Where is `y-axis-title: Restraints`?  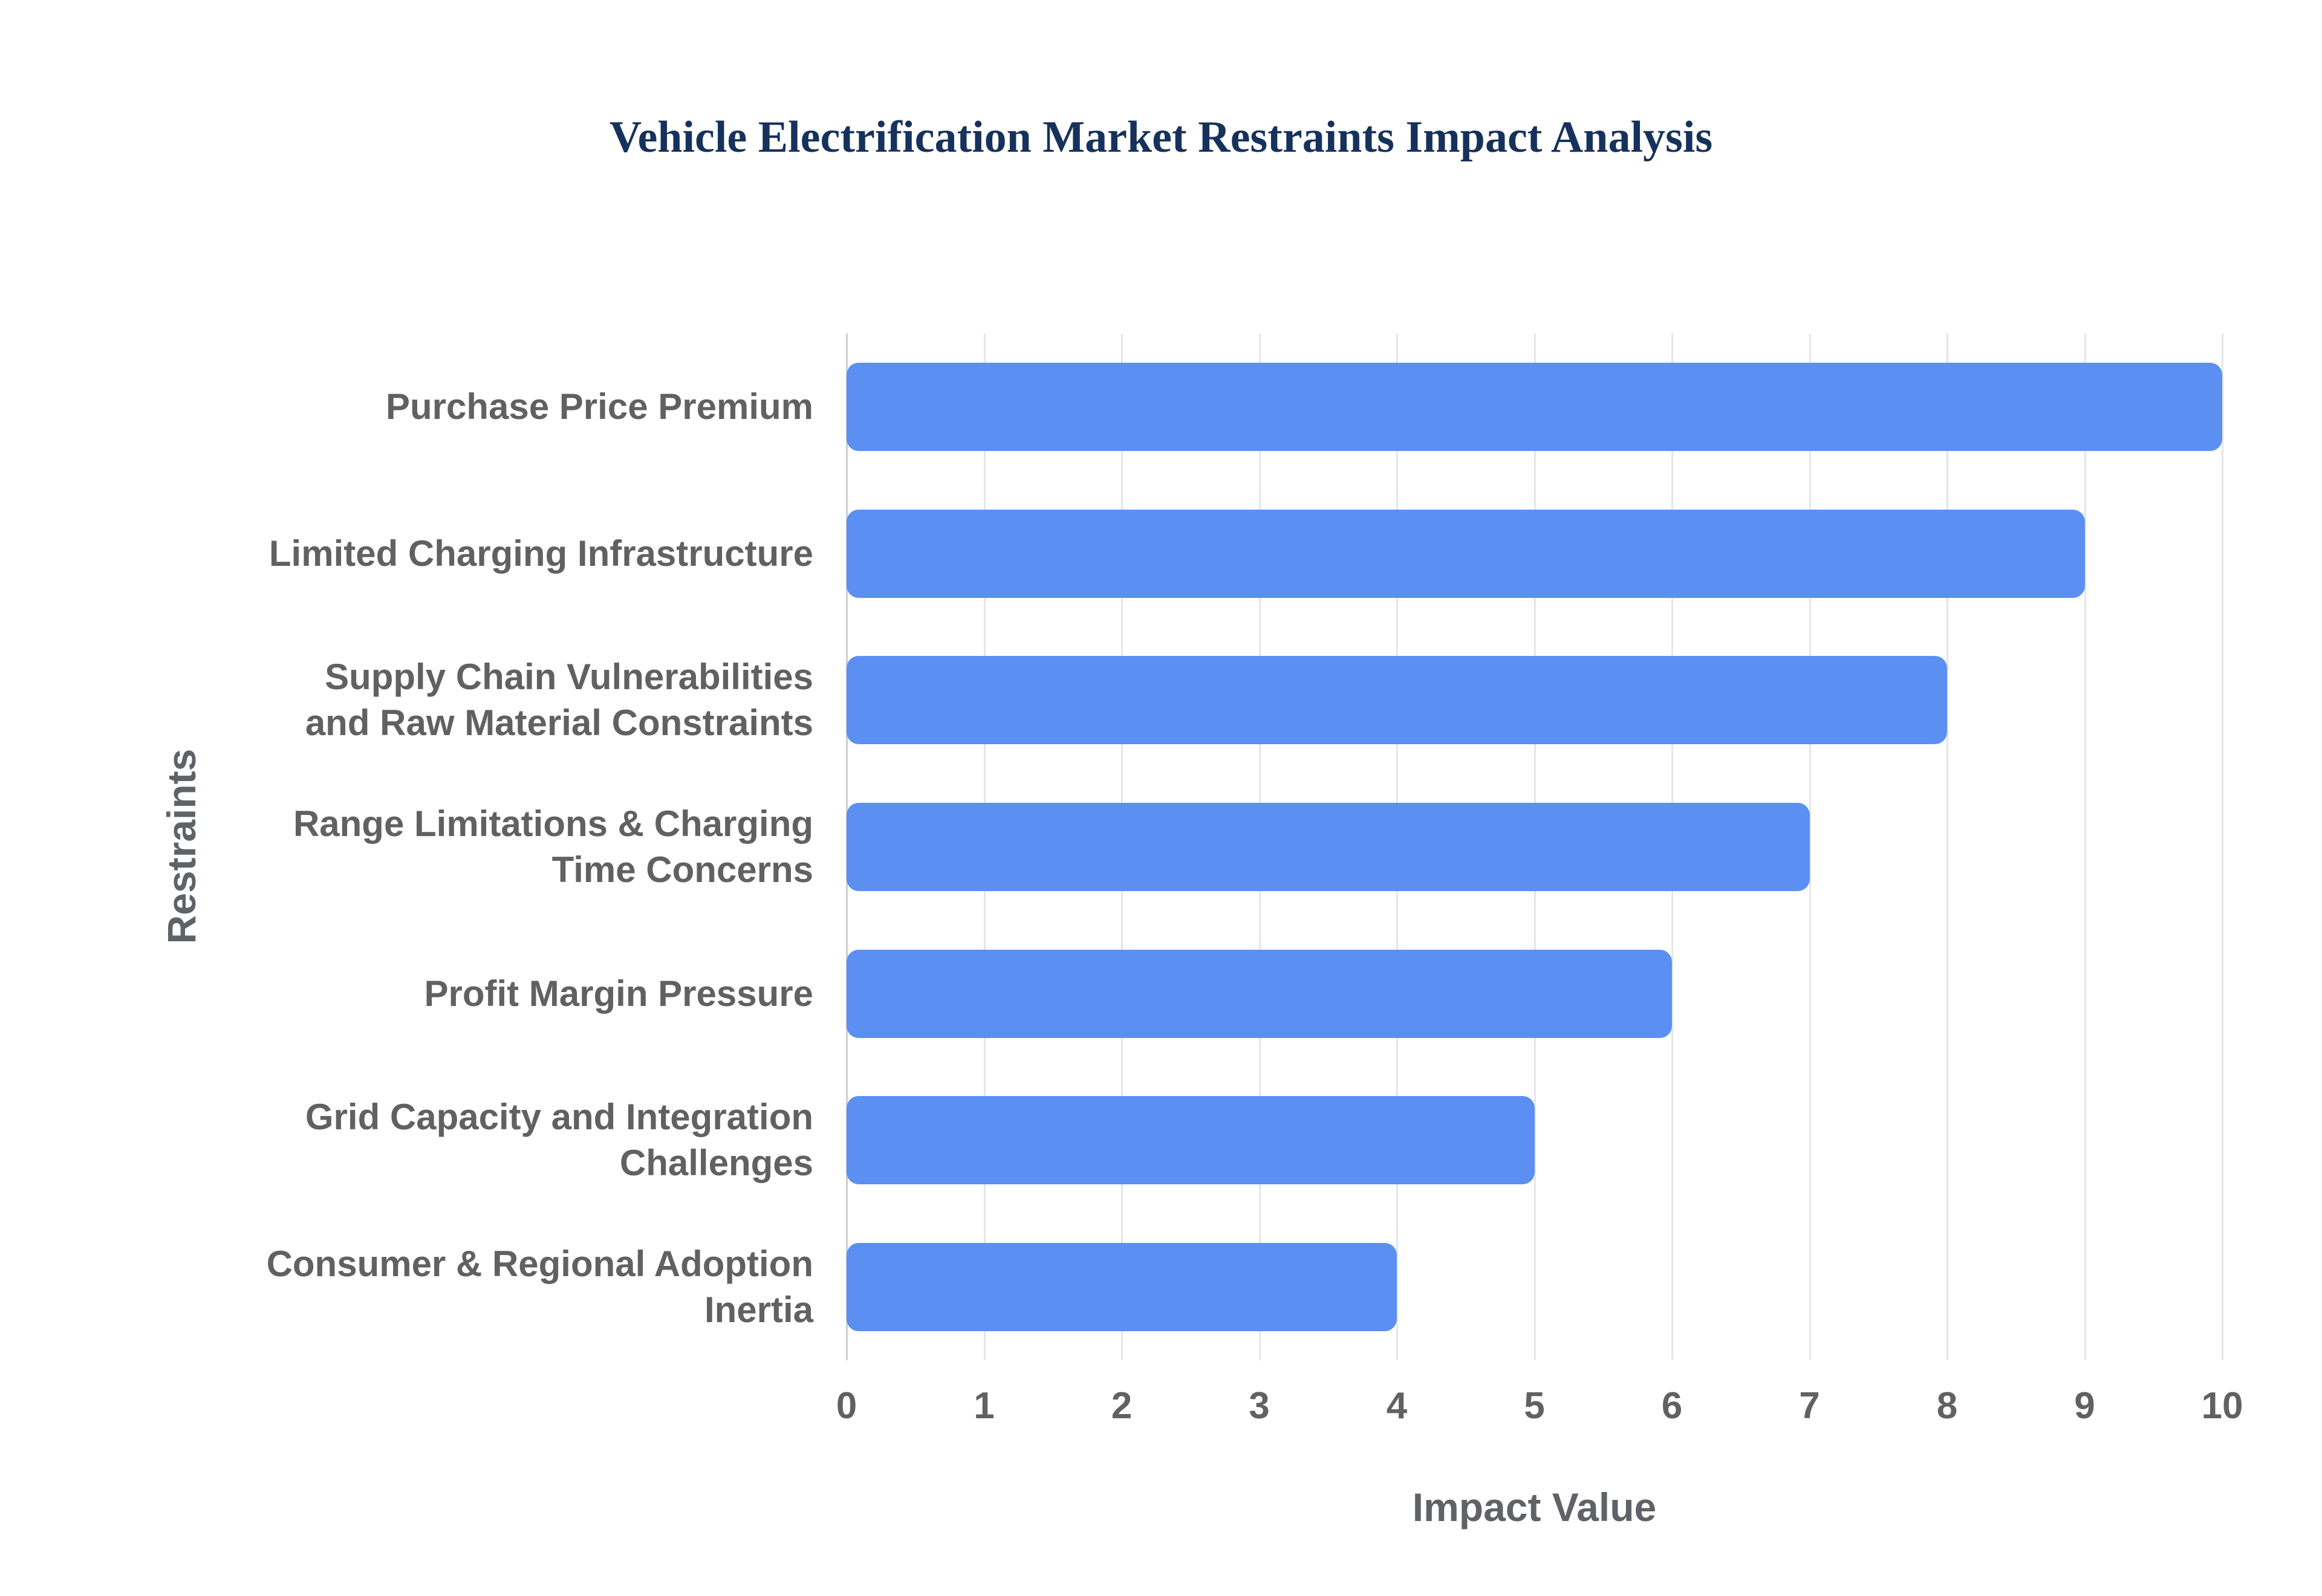
y-axis-title: Restraints is located at coordinates (181, 846).